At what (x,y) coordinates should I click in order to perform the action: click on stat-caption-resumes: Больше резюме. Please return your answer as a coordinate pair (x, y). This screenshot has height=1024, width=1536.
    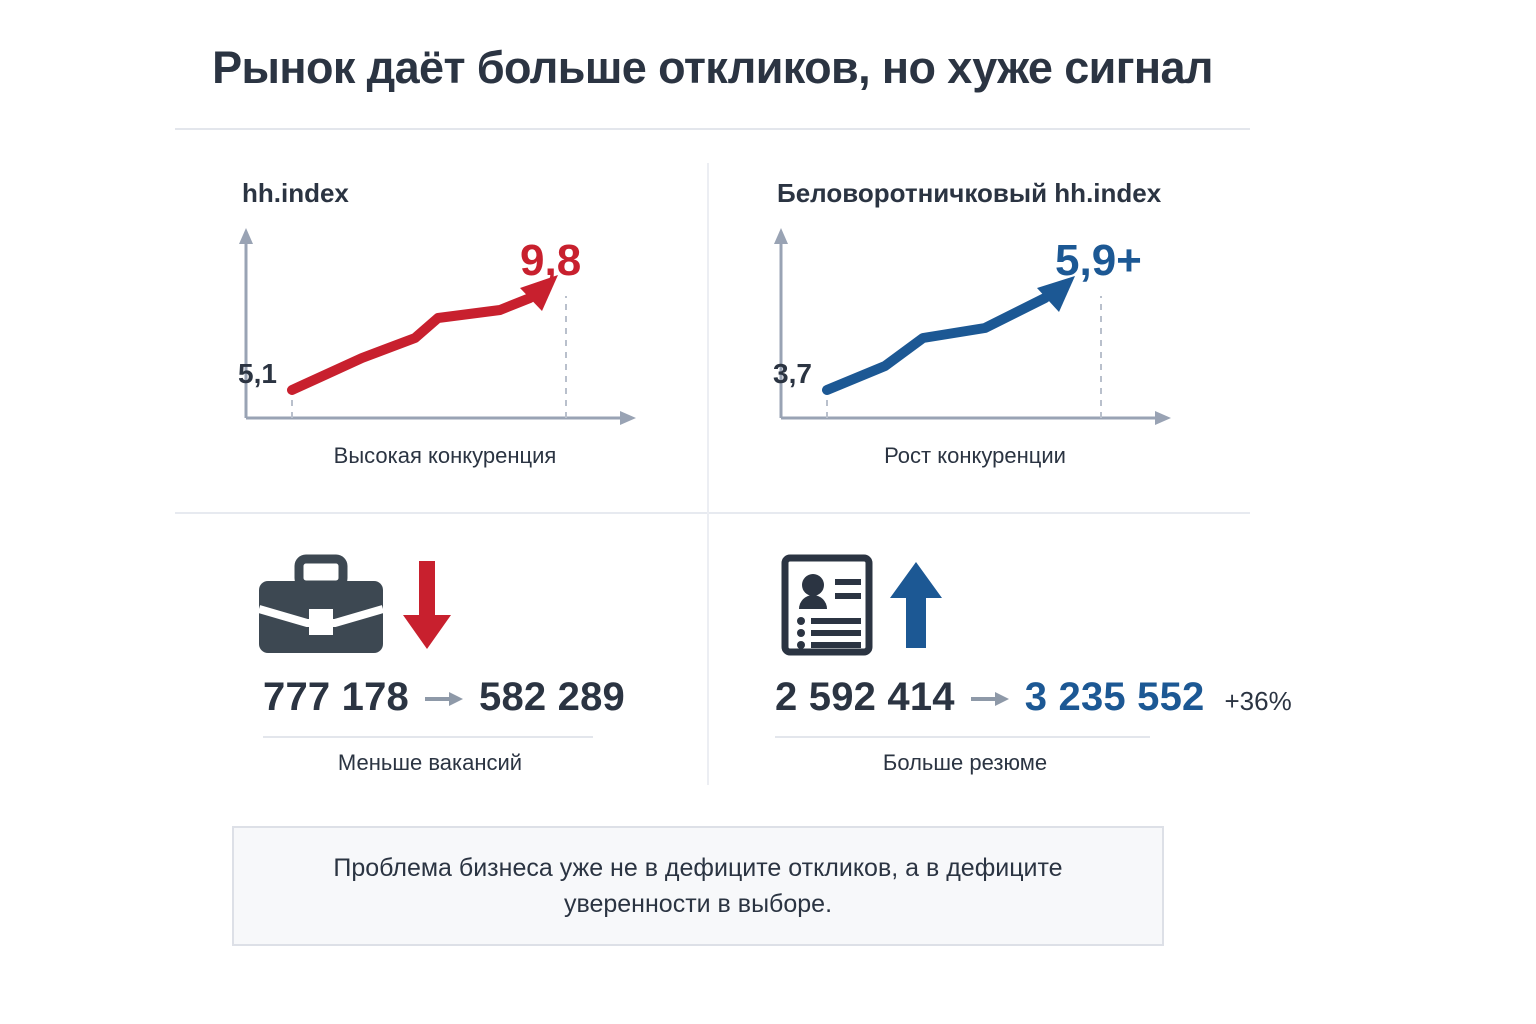
    Looking at the image, I should click on (965, 762).